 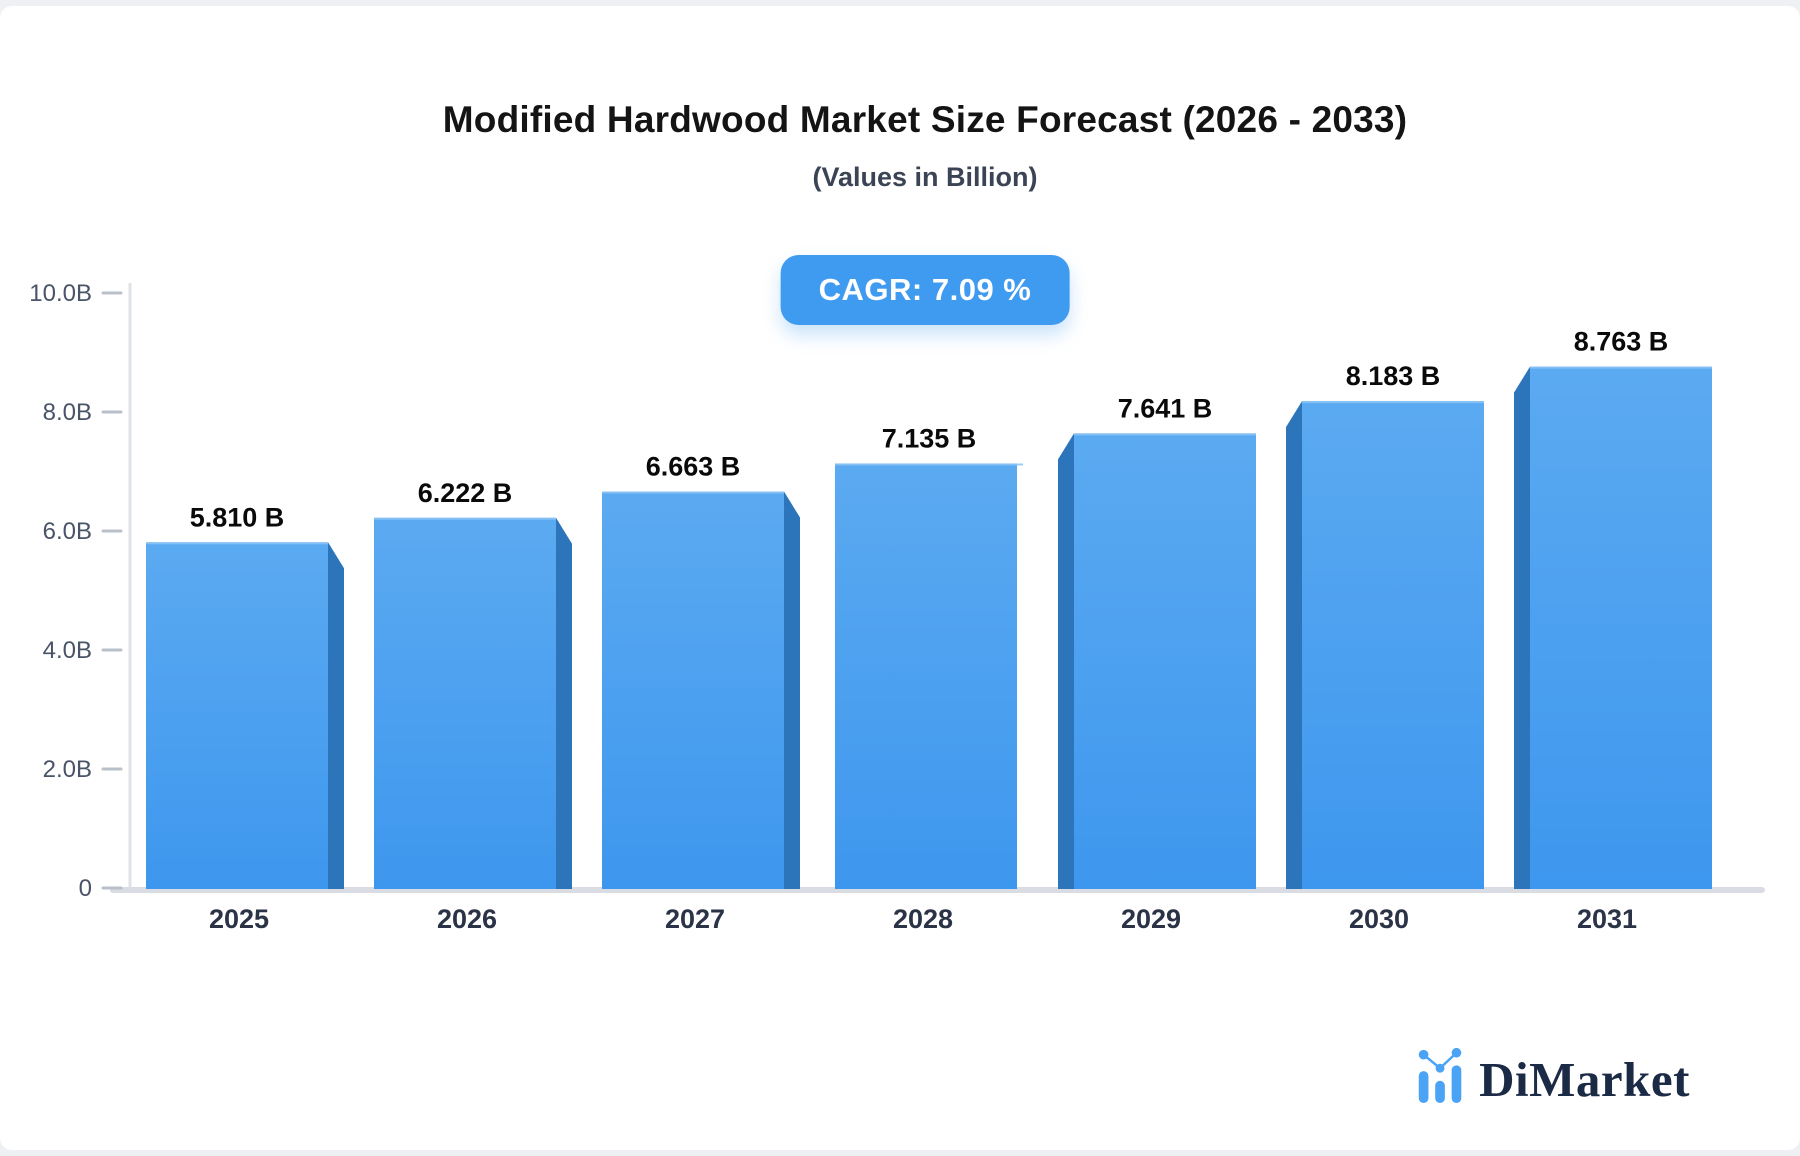 I want to click on y-tick-label: 4.0B, so click(x=67, y=650).